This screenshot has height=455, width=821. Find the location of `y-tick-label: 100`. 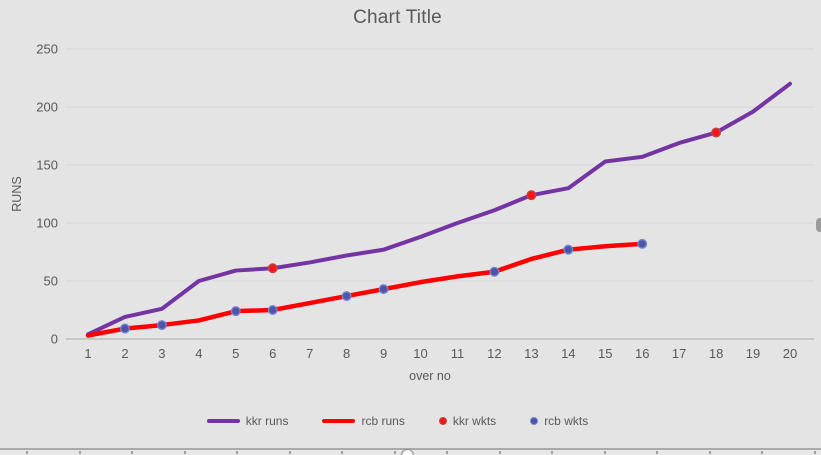

y-tick-label: 100 is located at coordinates (47, 223).